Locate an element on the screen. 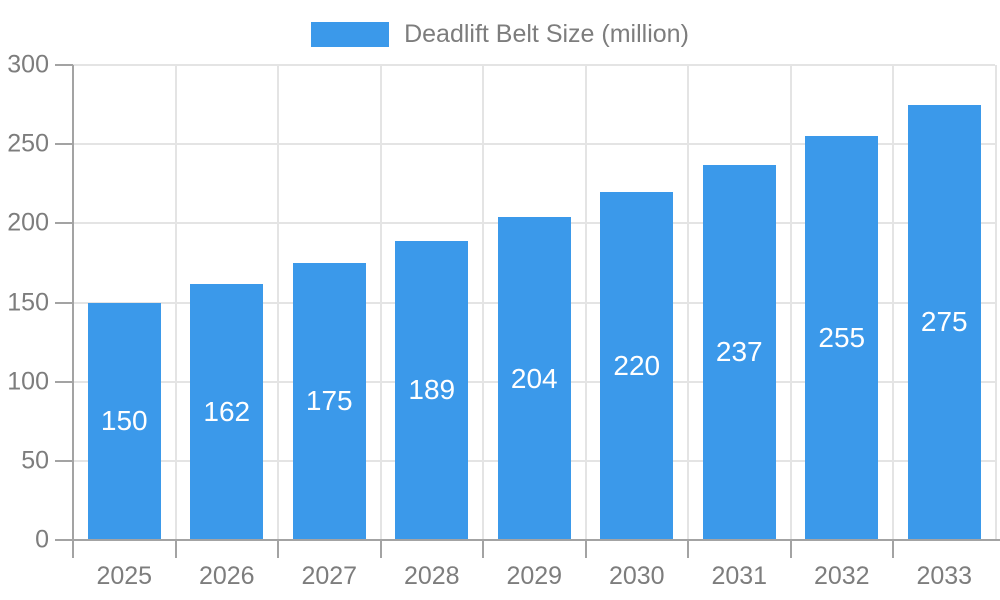  x-tick-label: 2028 is located at coordinates (431, 576).